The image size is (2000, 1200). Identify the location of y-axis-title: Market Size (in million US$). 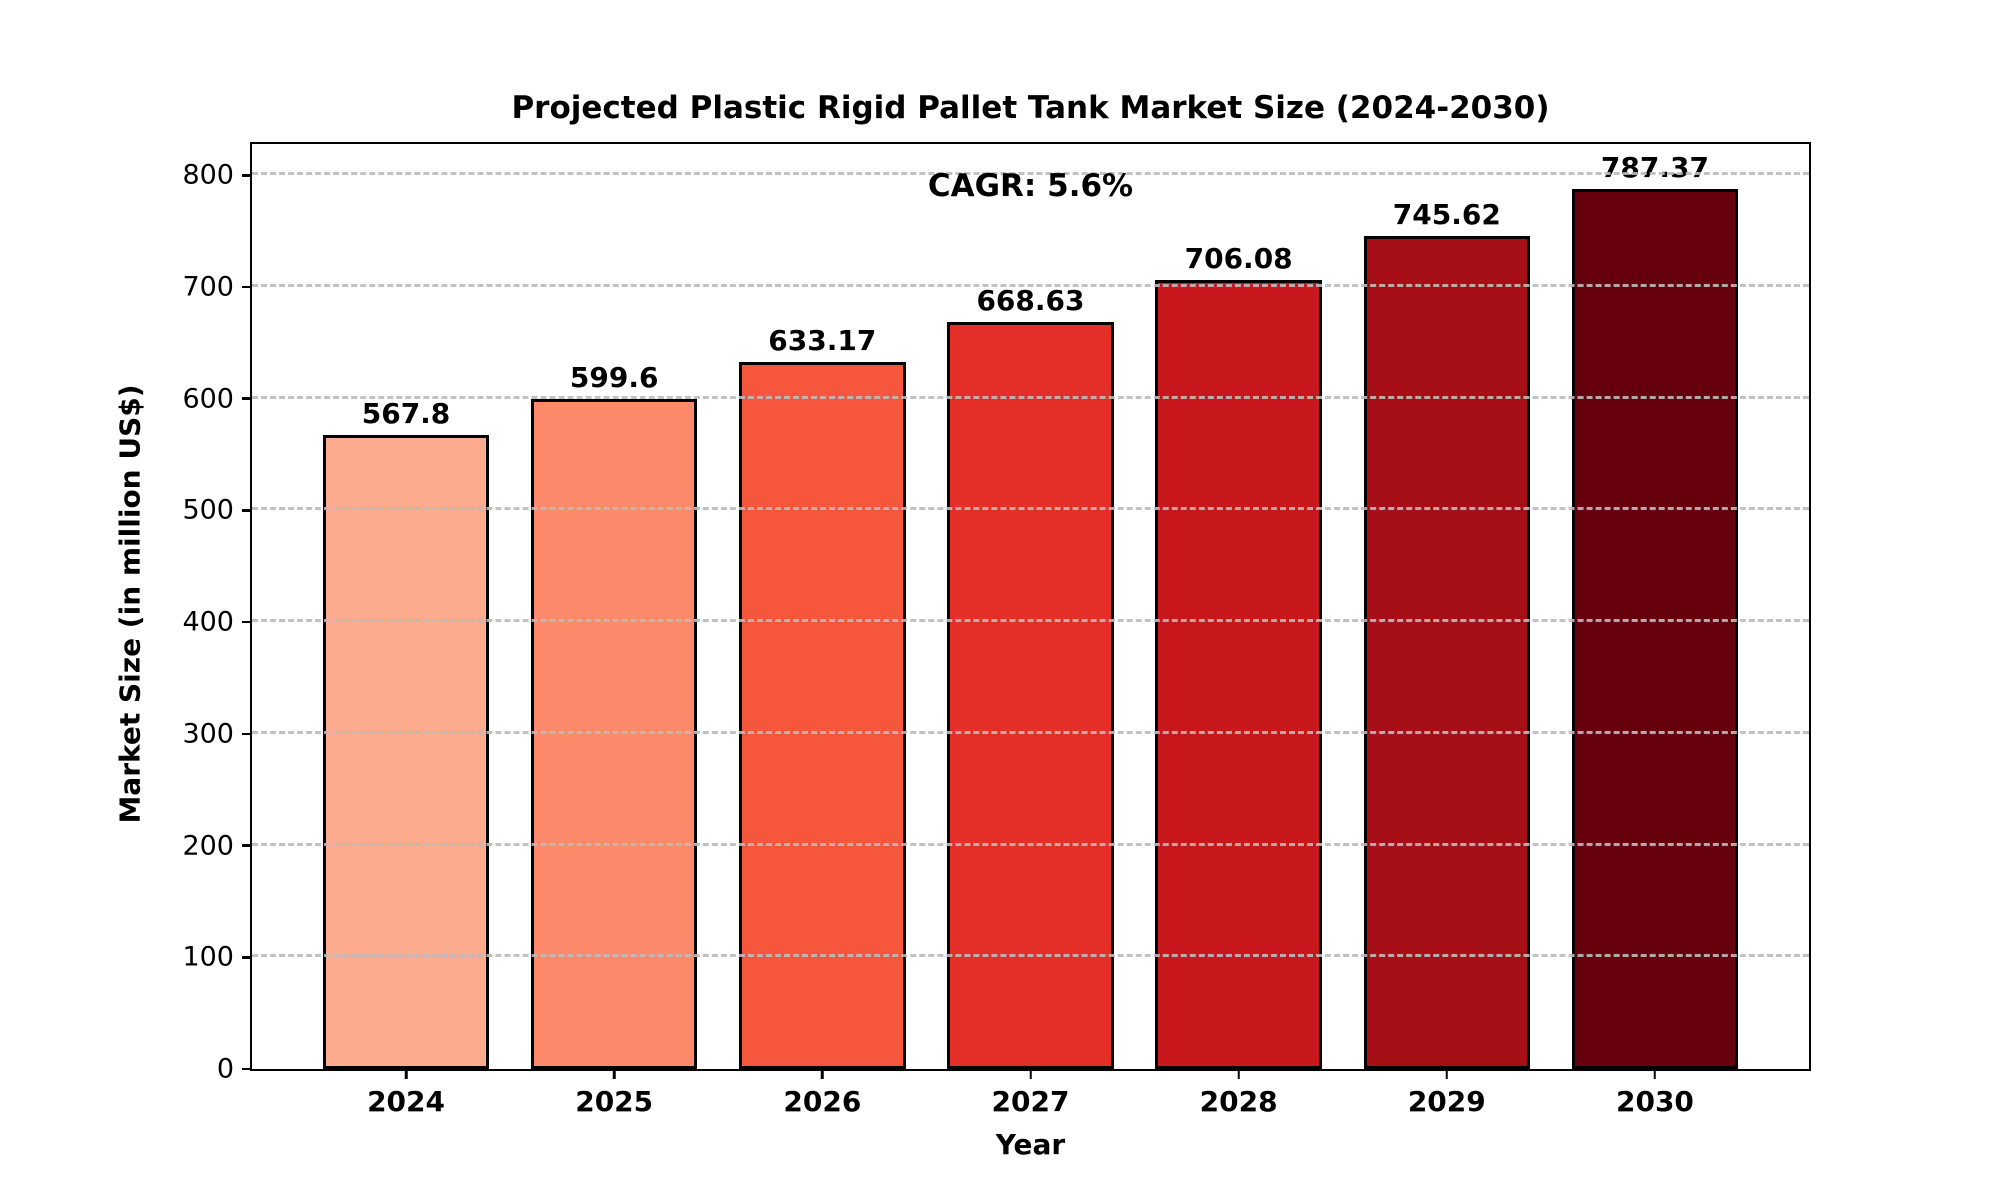
(130, 604).